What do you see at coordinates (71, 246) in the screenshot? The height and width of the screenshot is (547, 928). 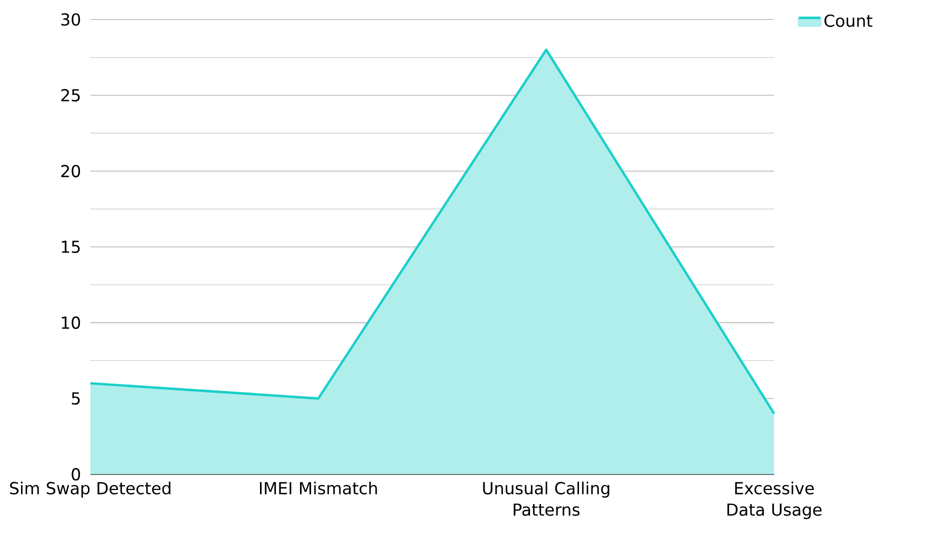 I see `y-tick-label: 15` at bounding box center [71, 246].